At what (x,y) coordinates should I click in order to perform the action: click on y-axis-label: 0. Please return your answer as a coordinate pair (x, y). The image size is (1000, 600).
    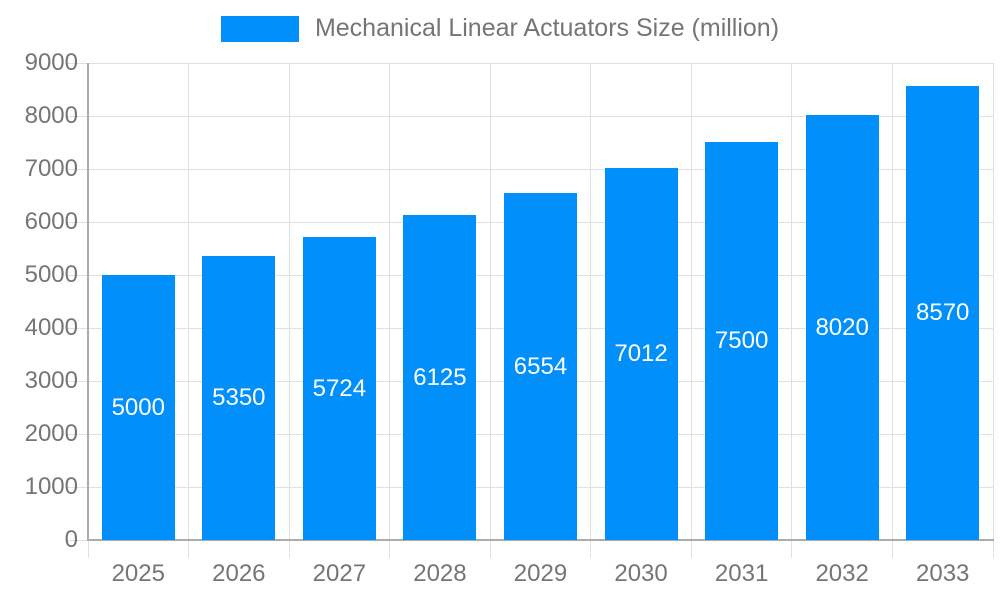
    Looking at the image, I should click on (71, 539).